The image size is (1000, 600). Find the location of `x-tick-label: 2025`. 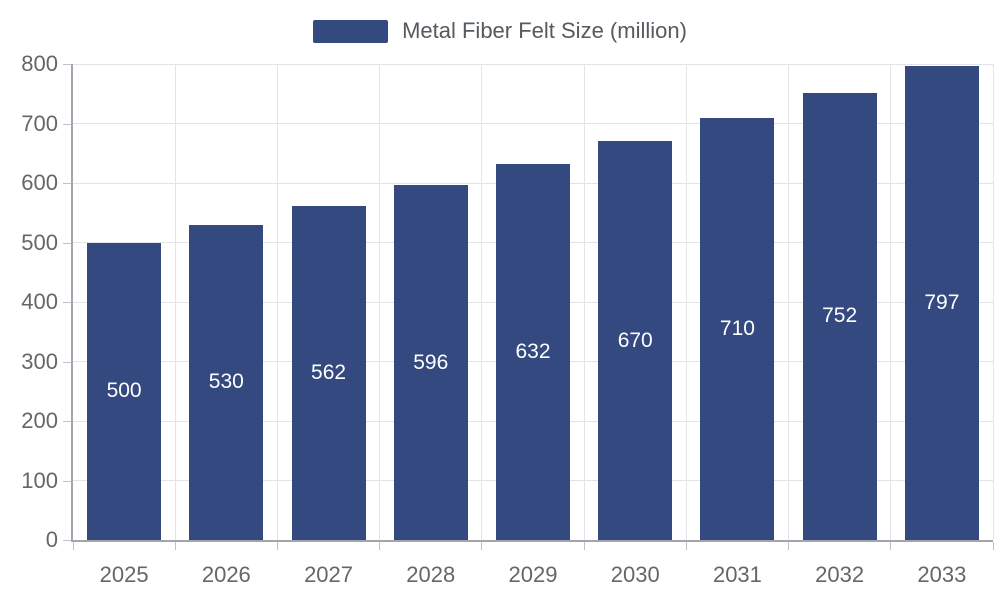

x-tick-label: 2025 is located at coordinates (124, 574).